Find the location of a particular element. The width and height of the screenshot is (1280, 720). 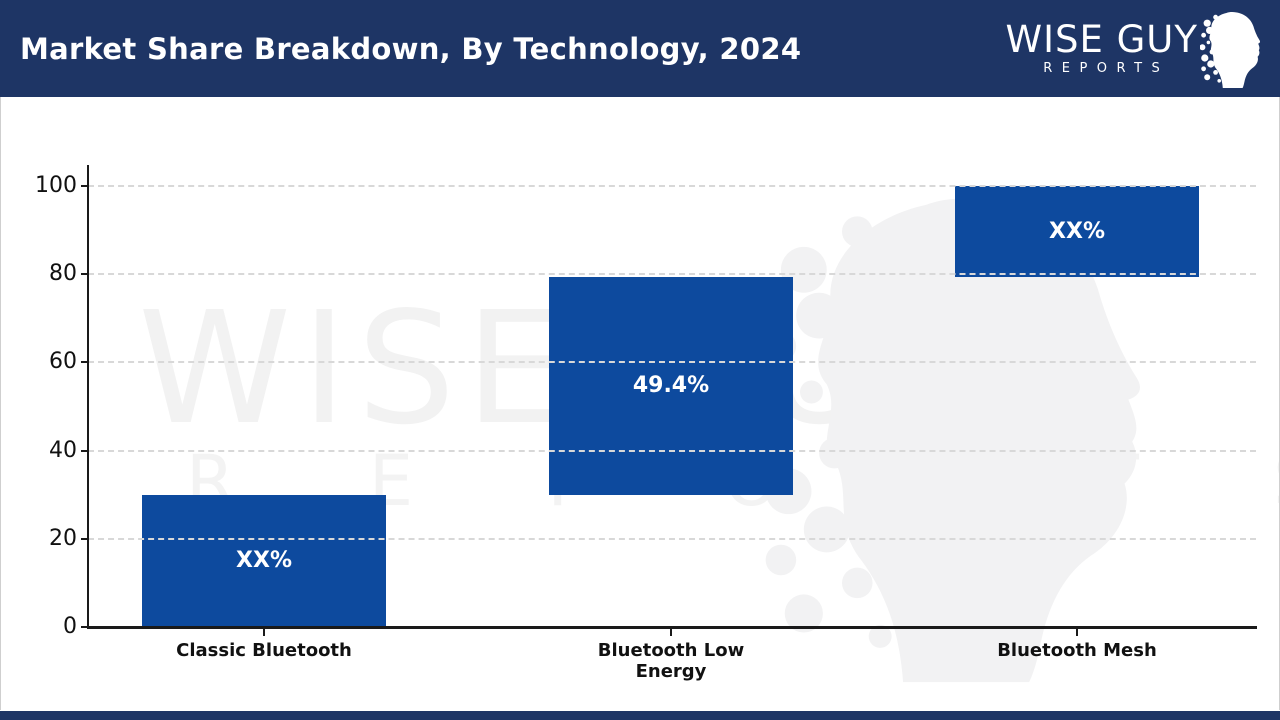

x-axis-line is located at coordinates (672, 627).